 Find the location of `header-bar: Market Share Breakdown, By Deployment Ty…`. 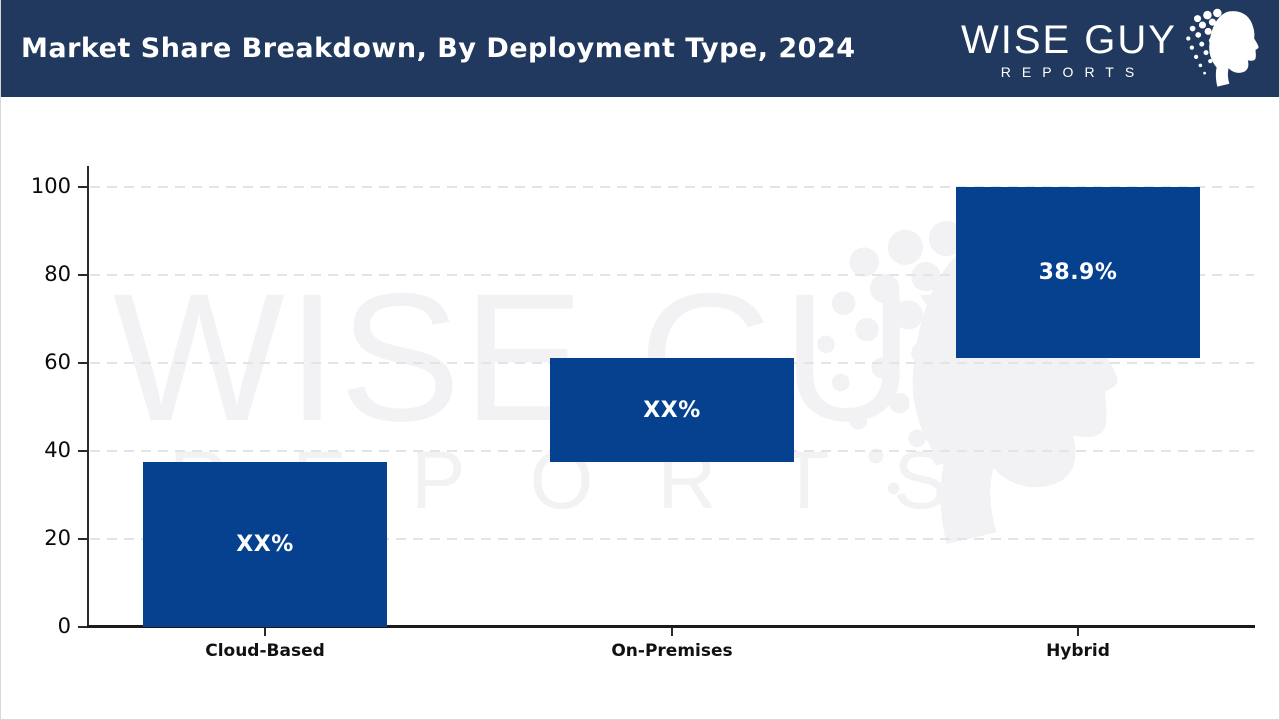

header-bar: Market Share Breakdown, By Deployment Ty… is located at coordinates (640, 48).